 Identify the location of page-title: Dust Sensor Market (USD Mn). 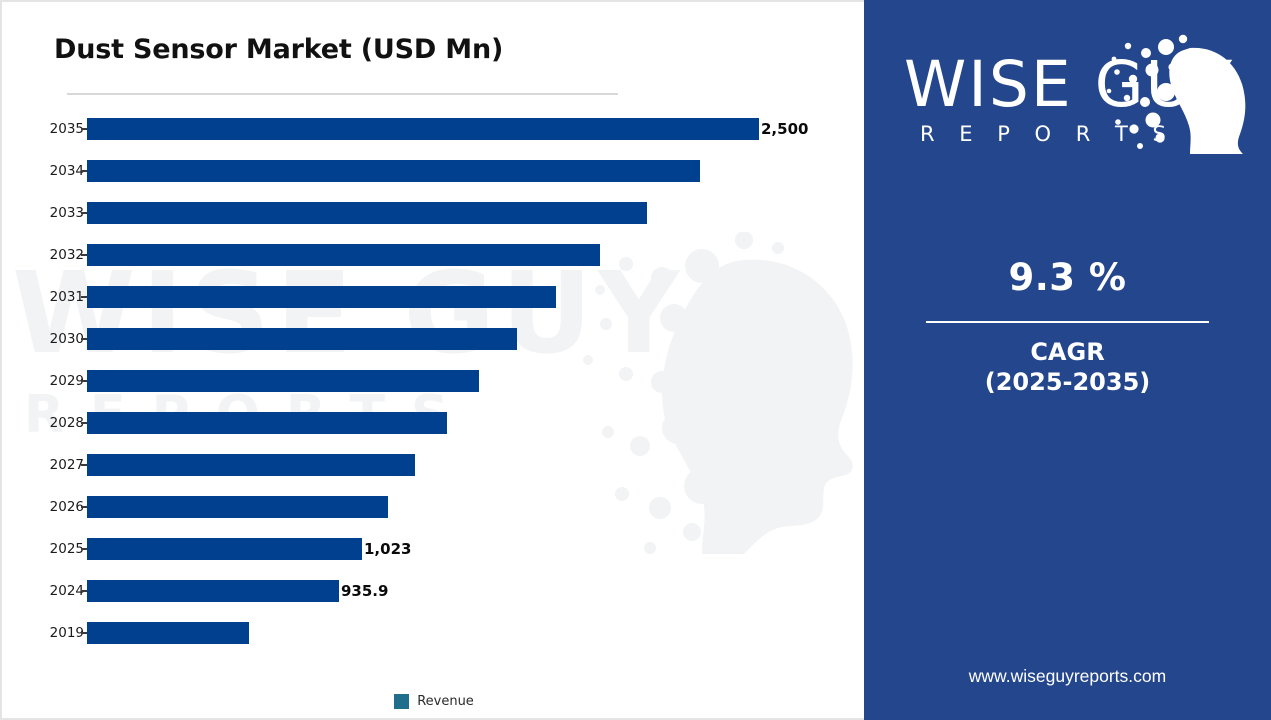
(279, 49).